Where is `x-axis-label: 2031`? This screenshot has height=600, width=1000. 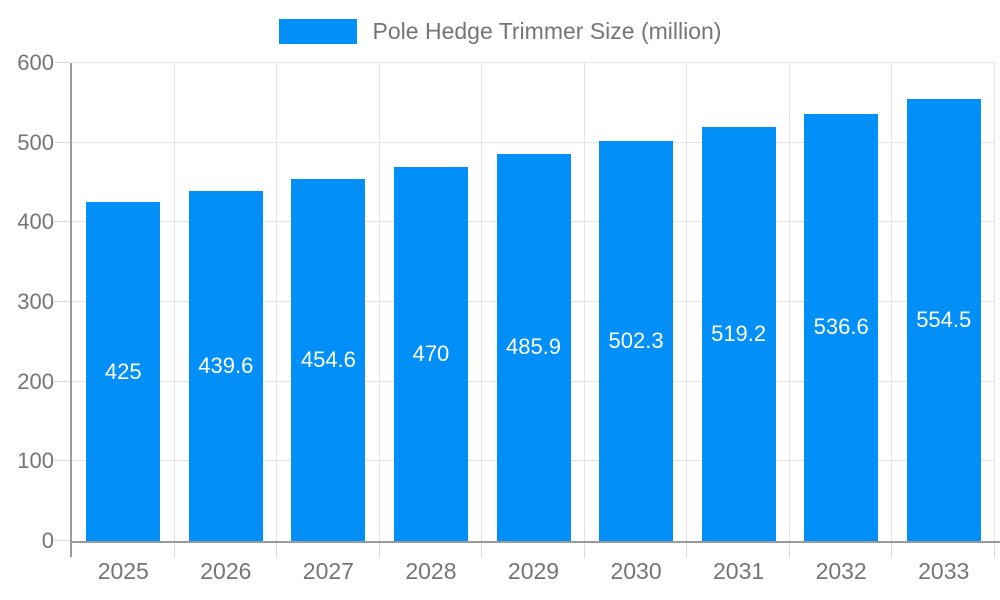 x-axis-label: 2031 is located at coordinates (739, 571).